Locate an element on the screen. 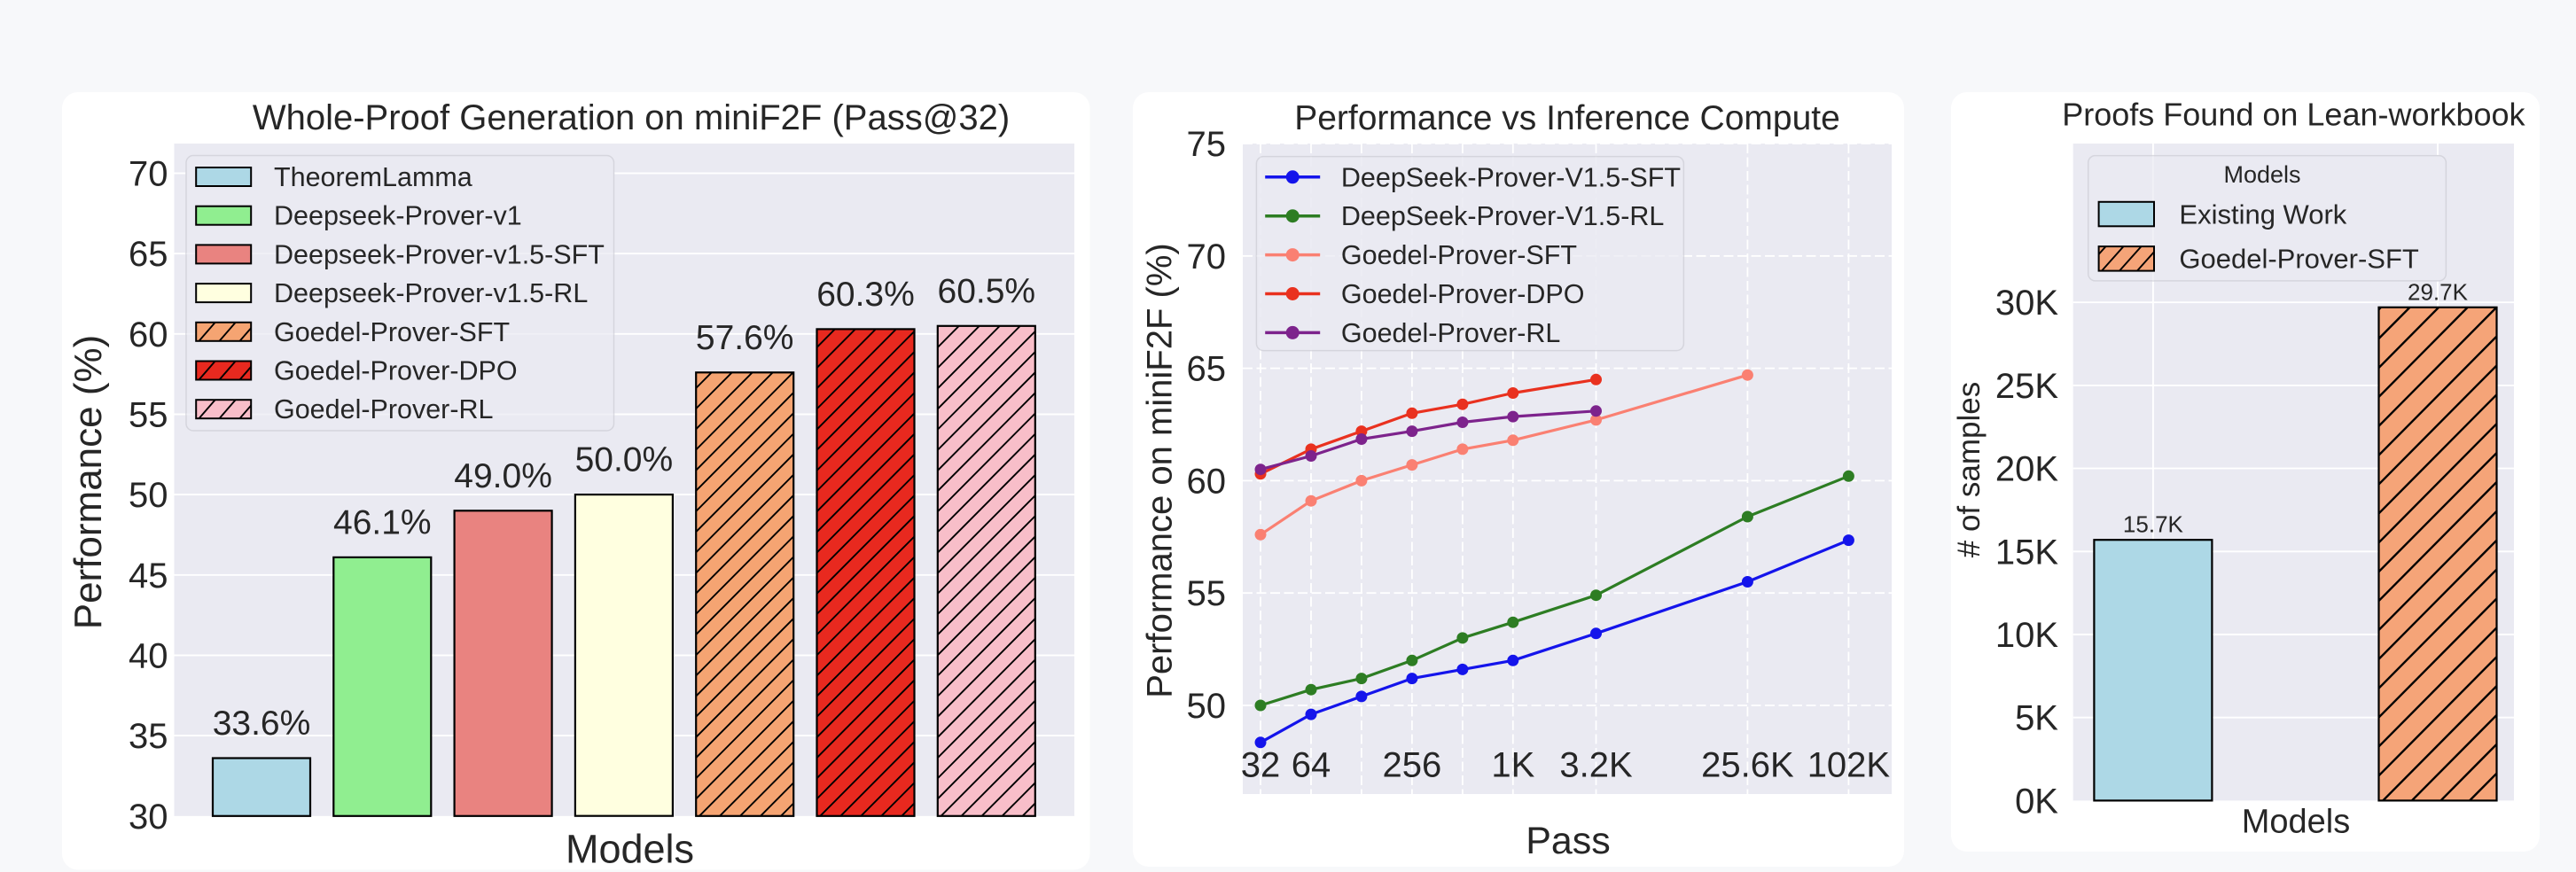  svg-text: 75 is located at coordinates (1207, 144).